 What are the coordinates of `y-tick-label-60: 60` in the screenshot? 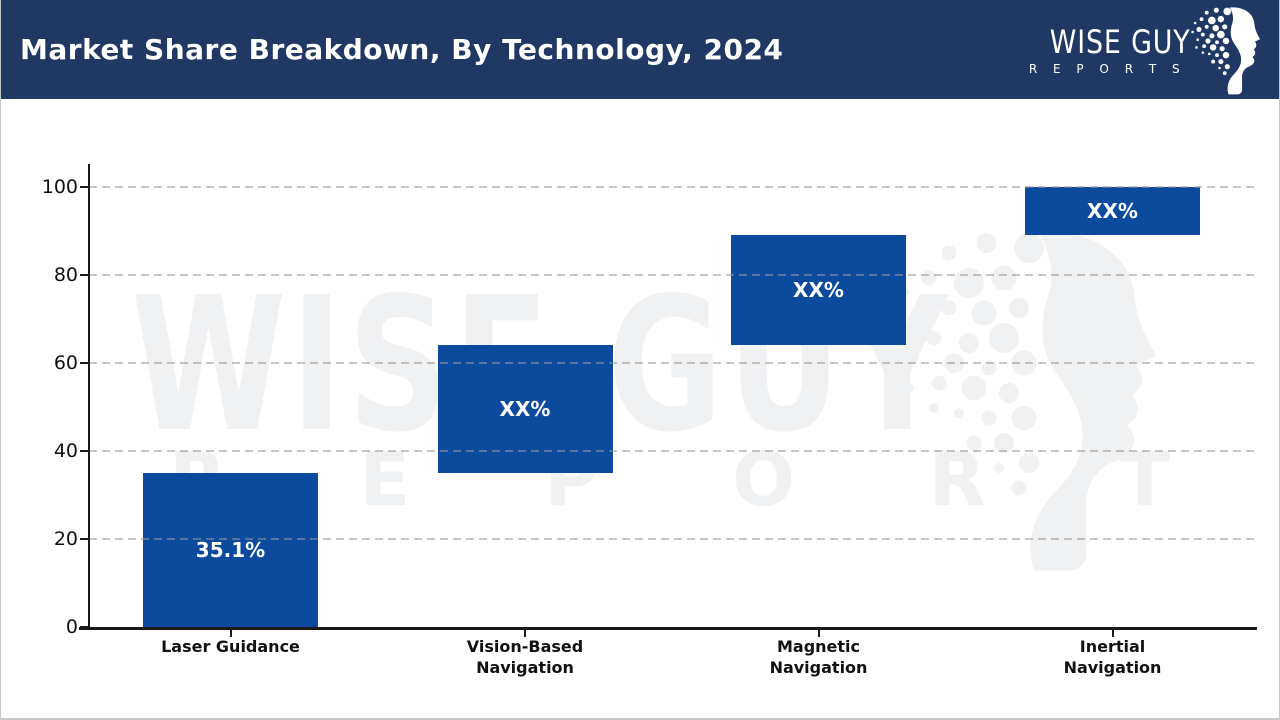 It's located at (65, 363).